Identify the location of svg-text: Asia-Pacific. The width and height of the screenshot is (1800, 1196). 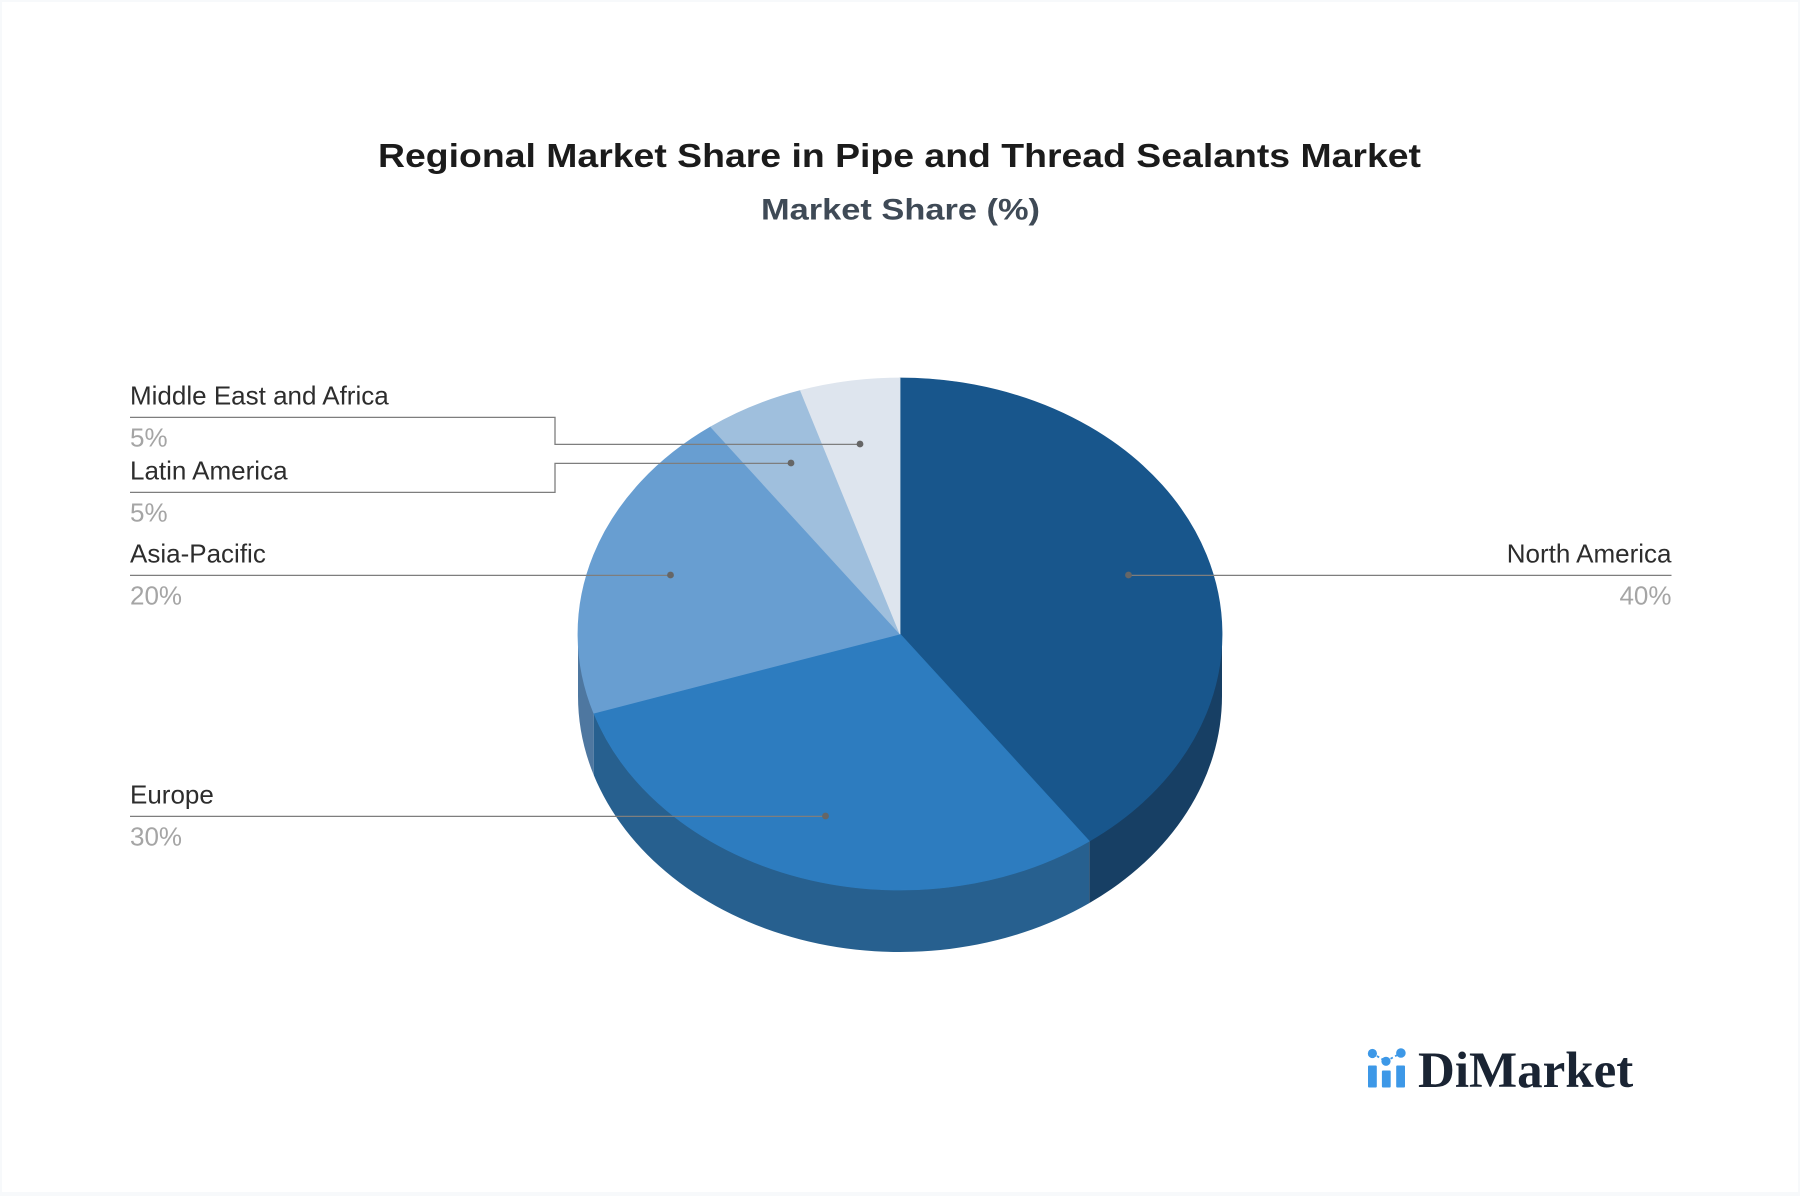
(198, 553).